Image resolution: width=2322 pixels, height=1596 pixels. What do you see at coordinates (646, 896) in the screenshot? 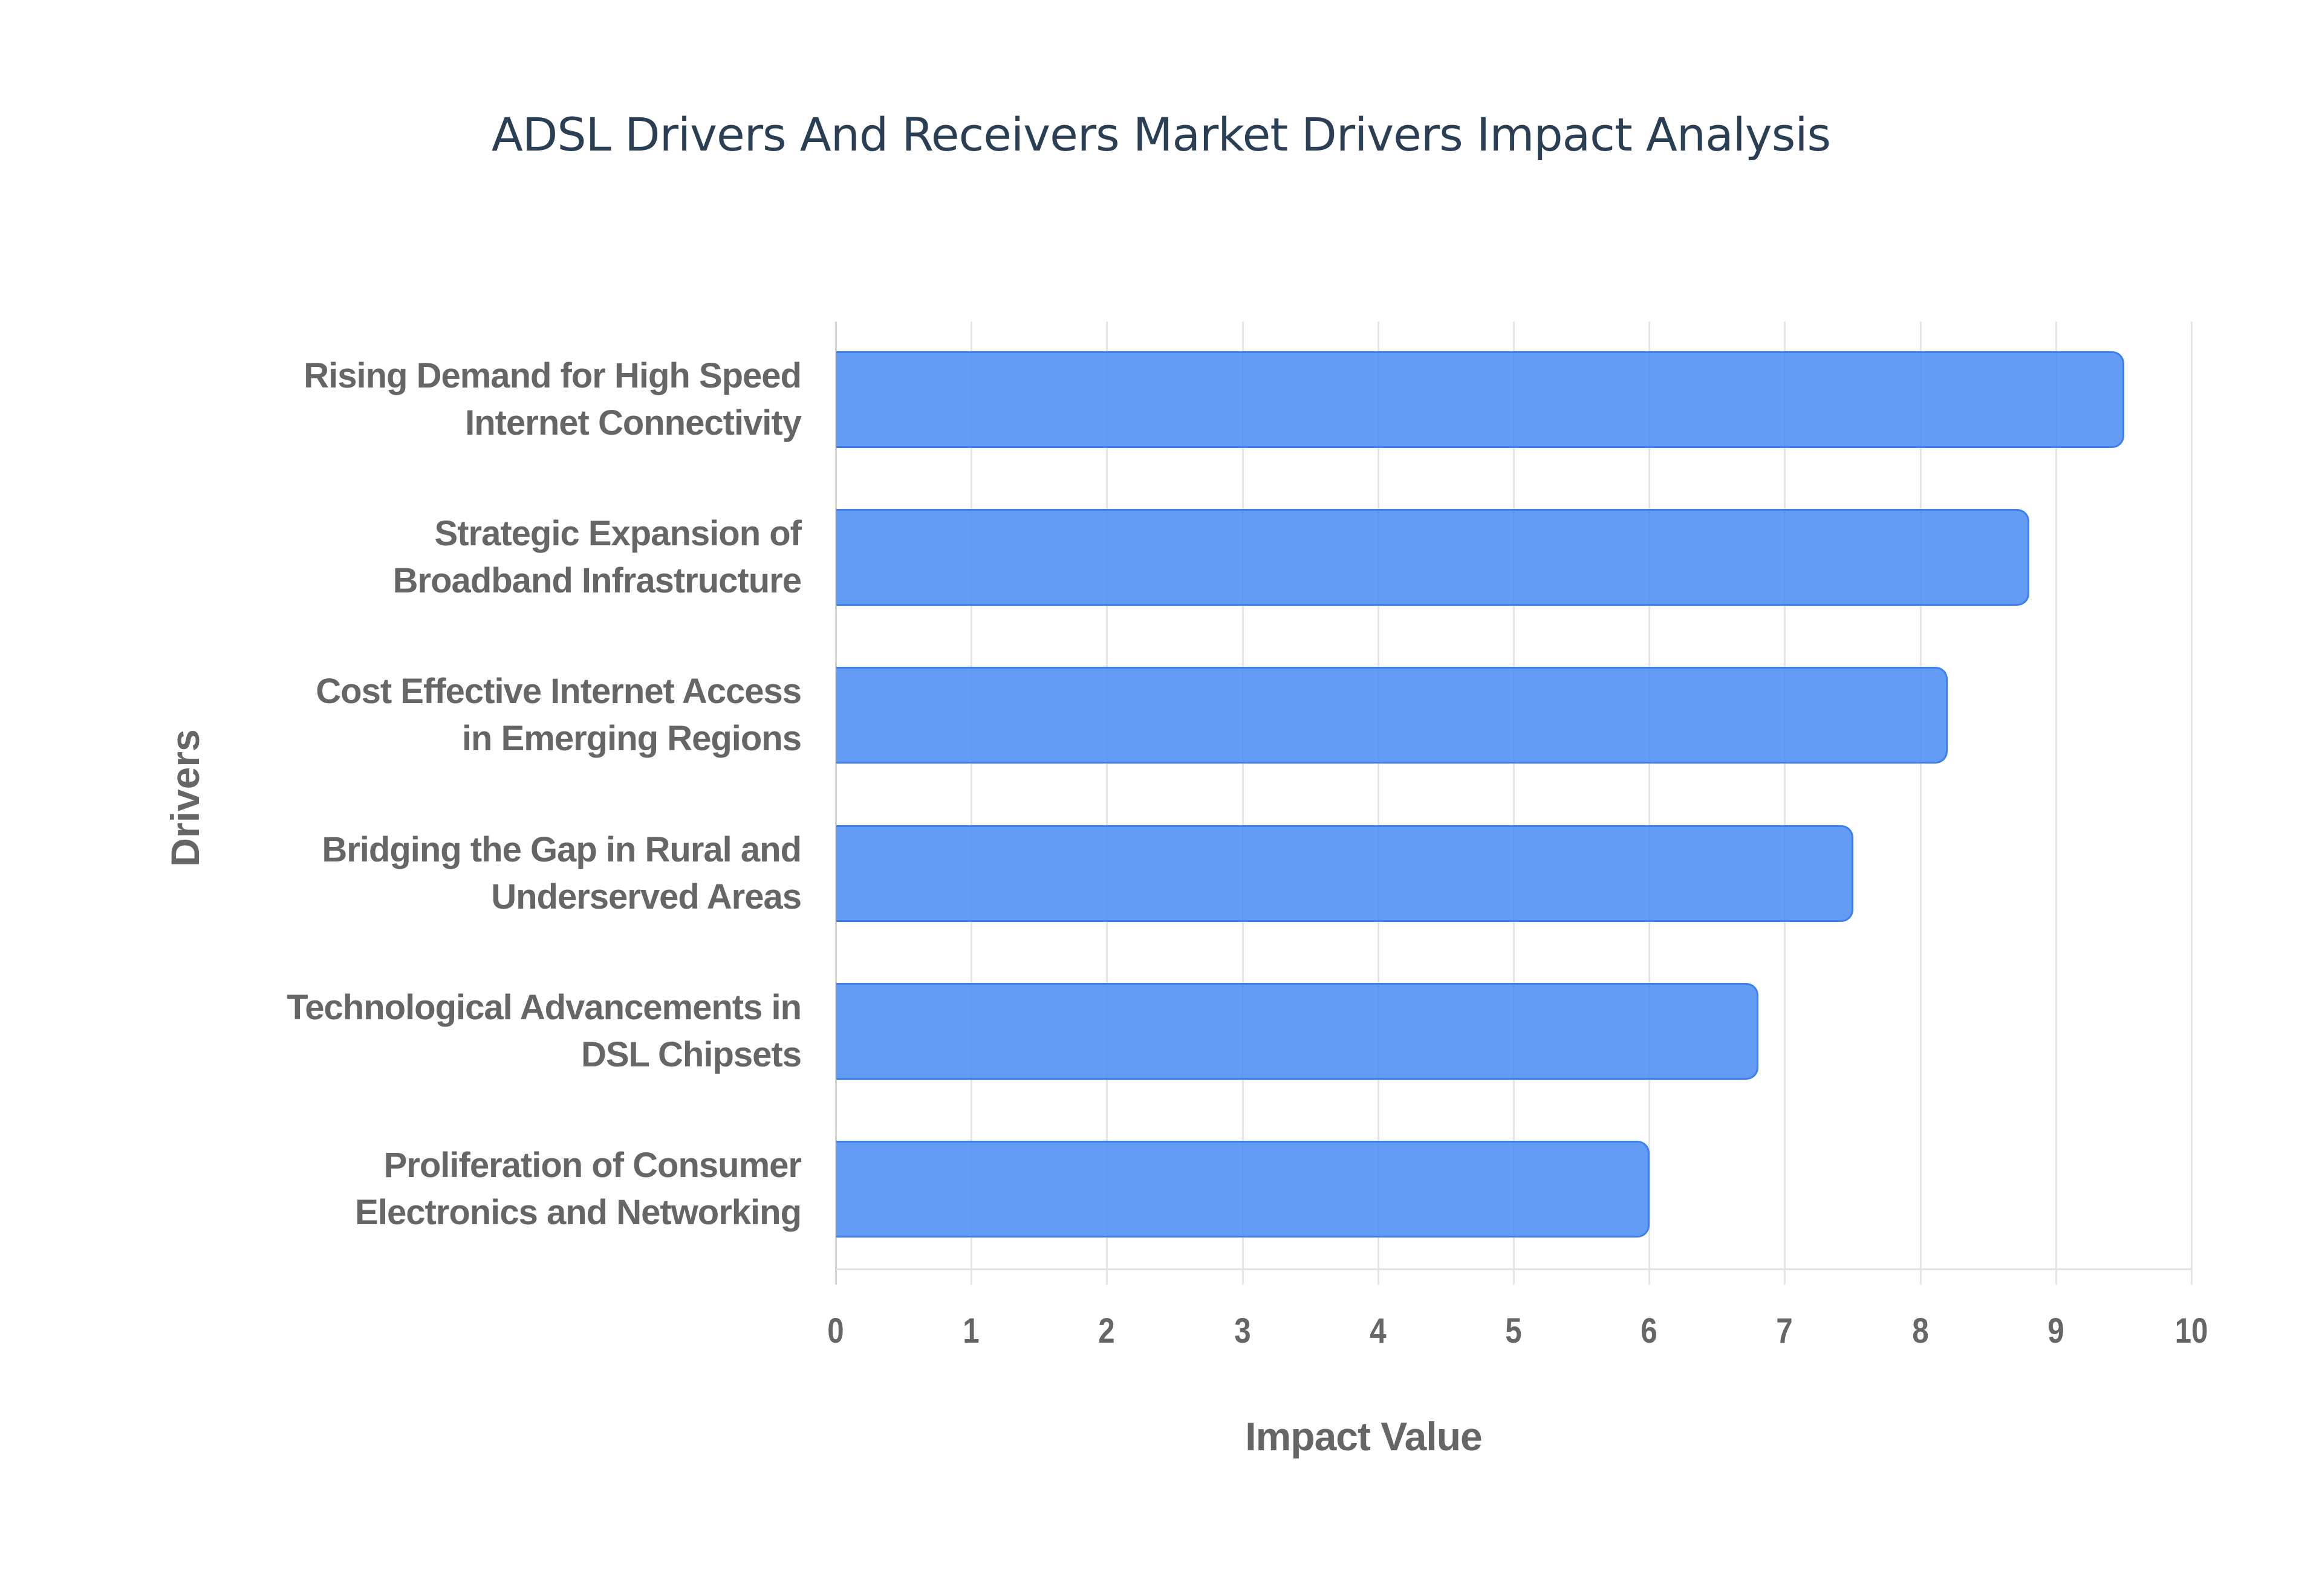
I see `category-label-line: Underserved Areas` at bounding box center [646, 896].